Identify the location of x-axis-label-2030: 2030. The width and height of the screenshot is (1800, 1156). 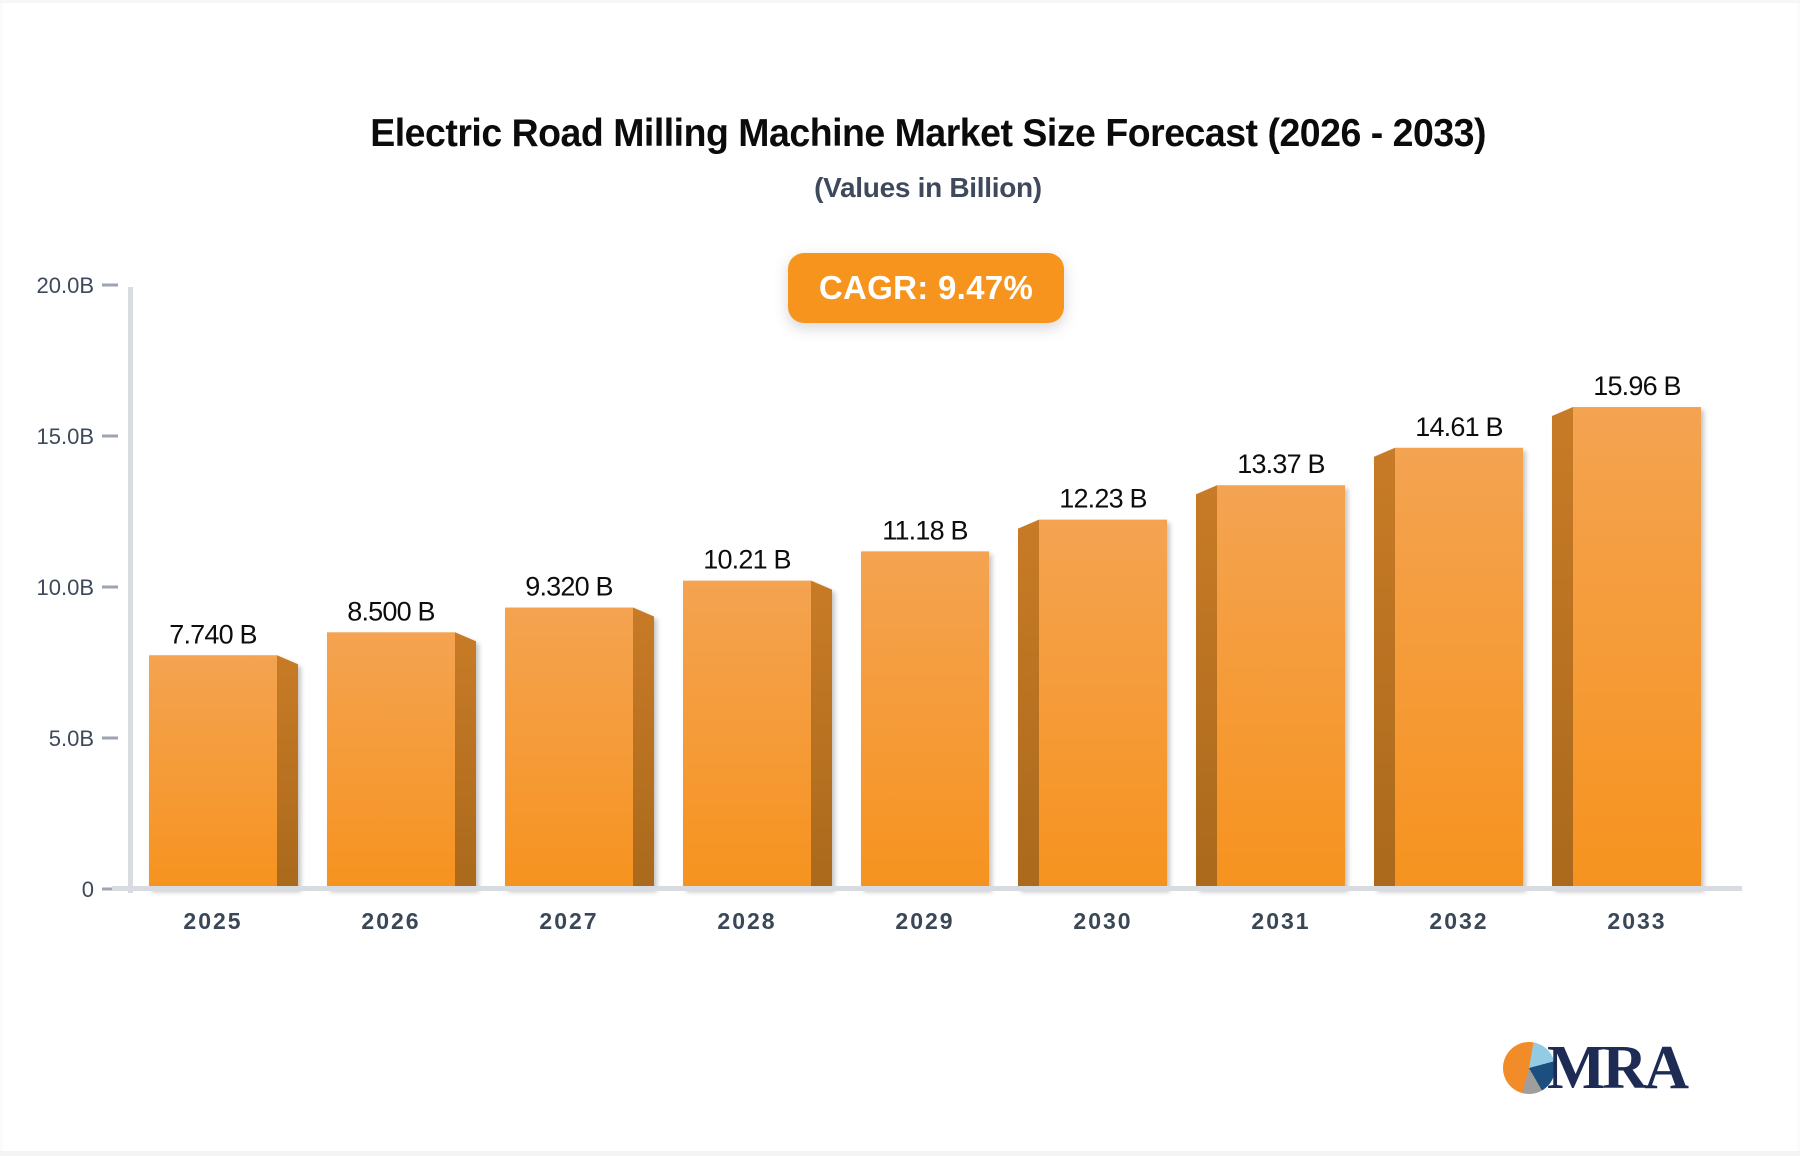
(1102, 921).